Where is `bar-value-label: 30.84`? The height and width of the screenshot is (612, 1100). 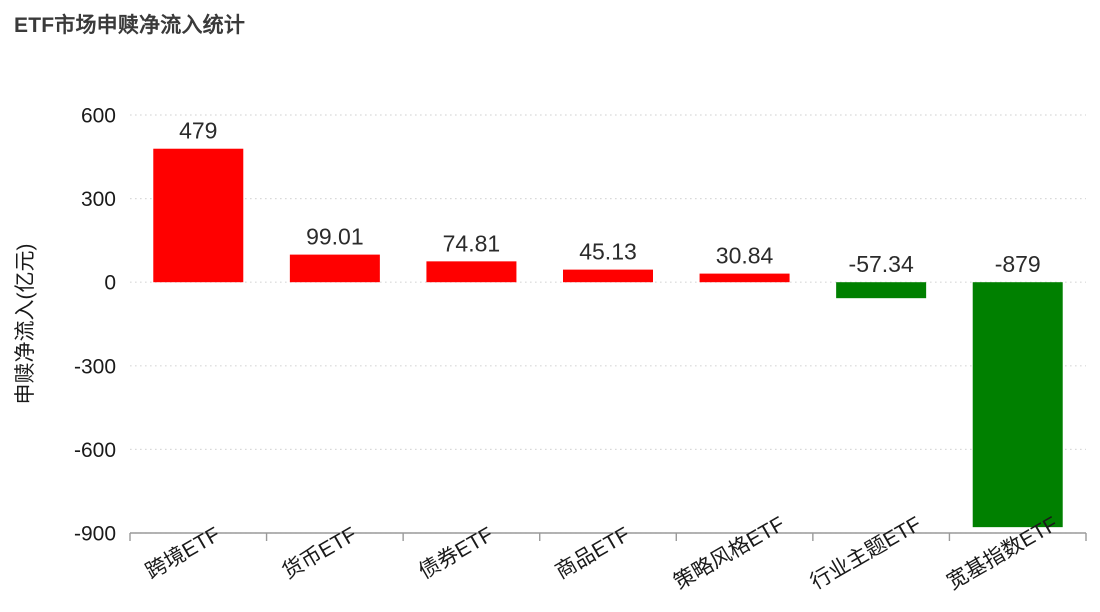 bar-value-label: 30.84 is located at coordinates (745, 256).